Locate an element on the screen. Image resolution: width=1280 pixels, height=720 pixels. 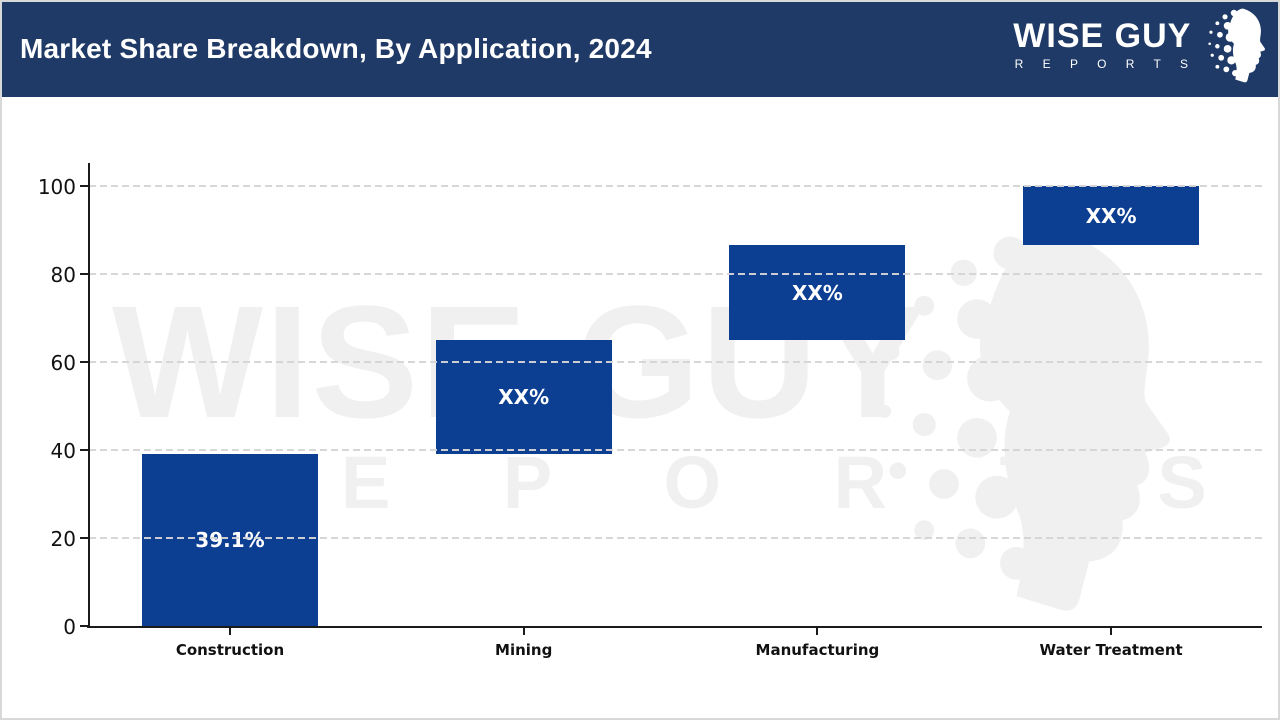
y-axis-line is located at coordinates (89, 395).